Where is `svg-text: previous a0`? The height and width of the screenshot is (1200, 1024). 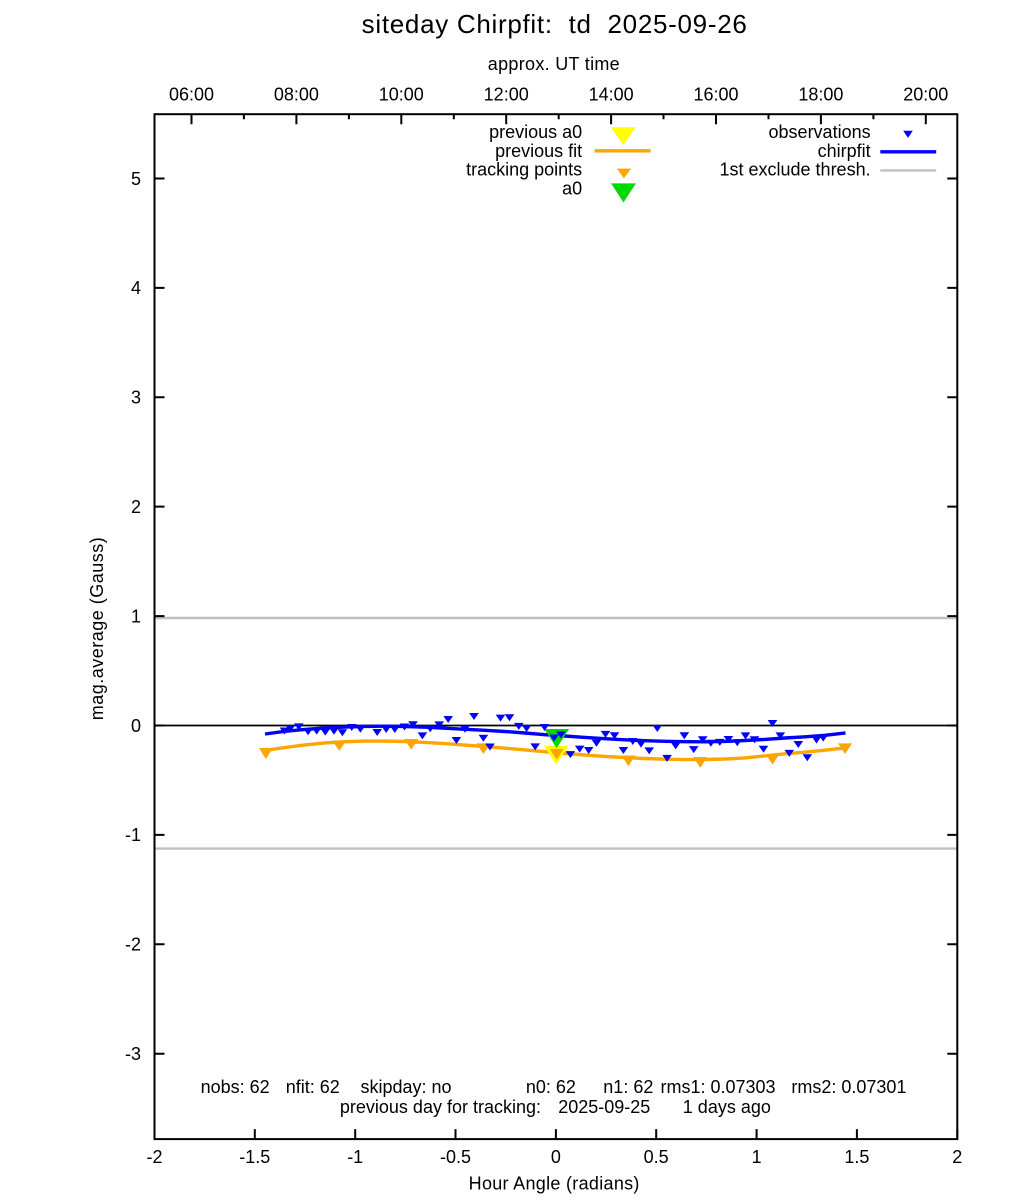 svg-text: previous a0 is located at coordinates (535, 132).